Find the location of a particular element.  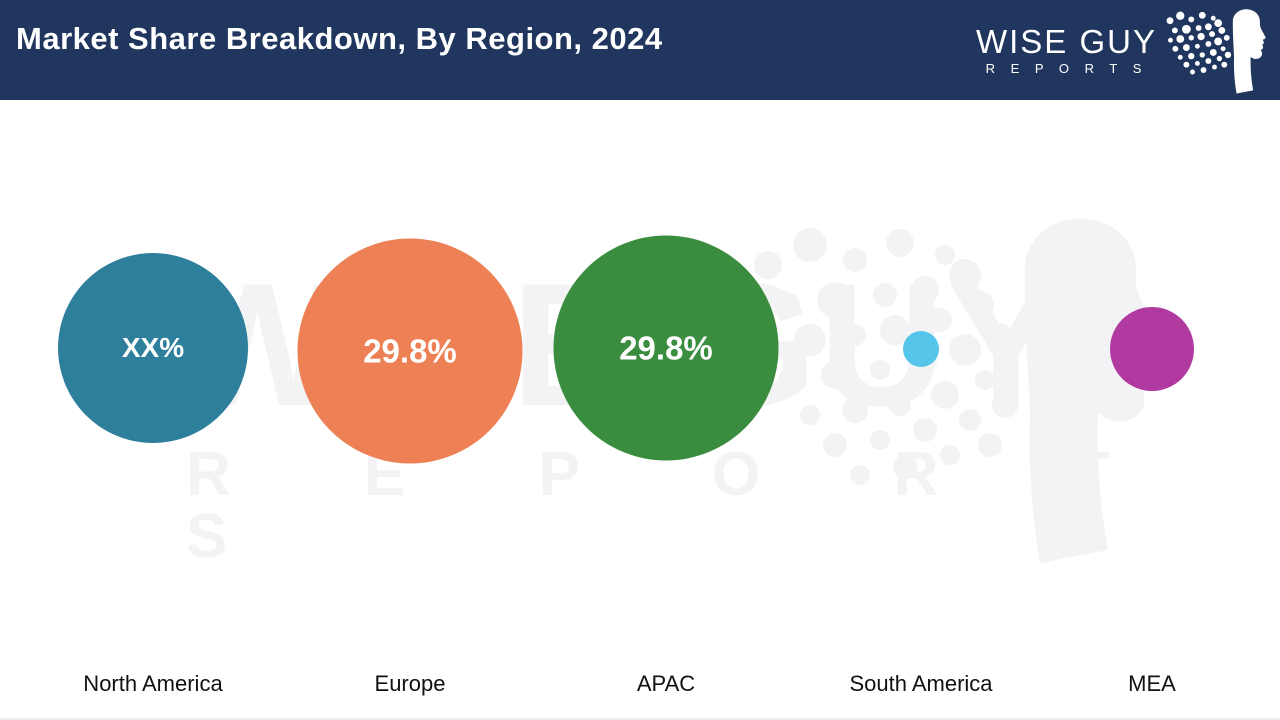

brand-logo: WISE GUY R E P O R T S is located at coordinates (1121, 50).